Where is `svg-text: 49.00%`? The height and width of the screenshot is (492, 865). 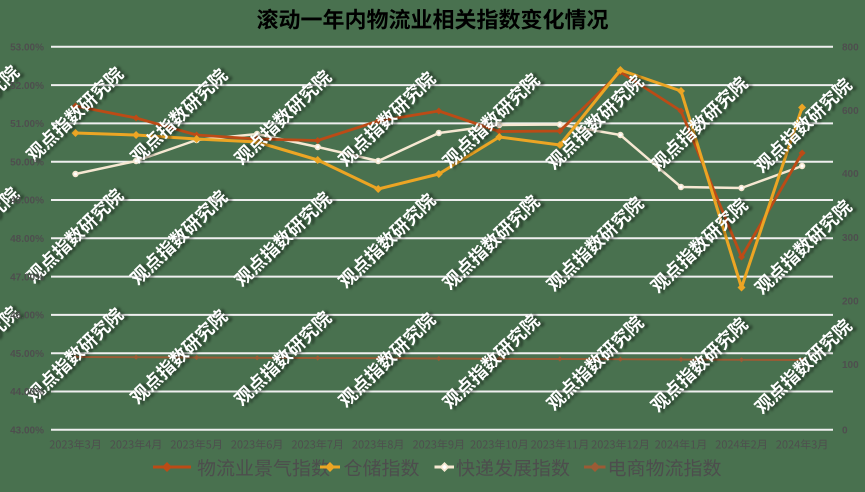 svg-text: 49.00% is located at coordinates (27, 201).